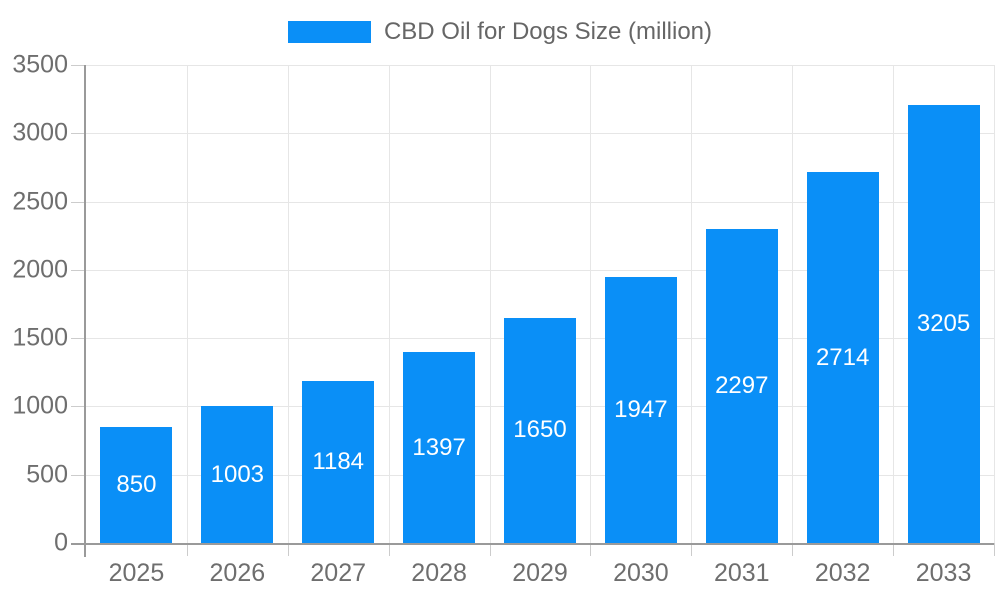 Image resolution: width=1000 pixels, height=600 pixels. I want to click on legend-label: CBD Oil for Dogs Size (million), so click(548, 31).